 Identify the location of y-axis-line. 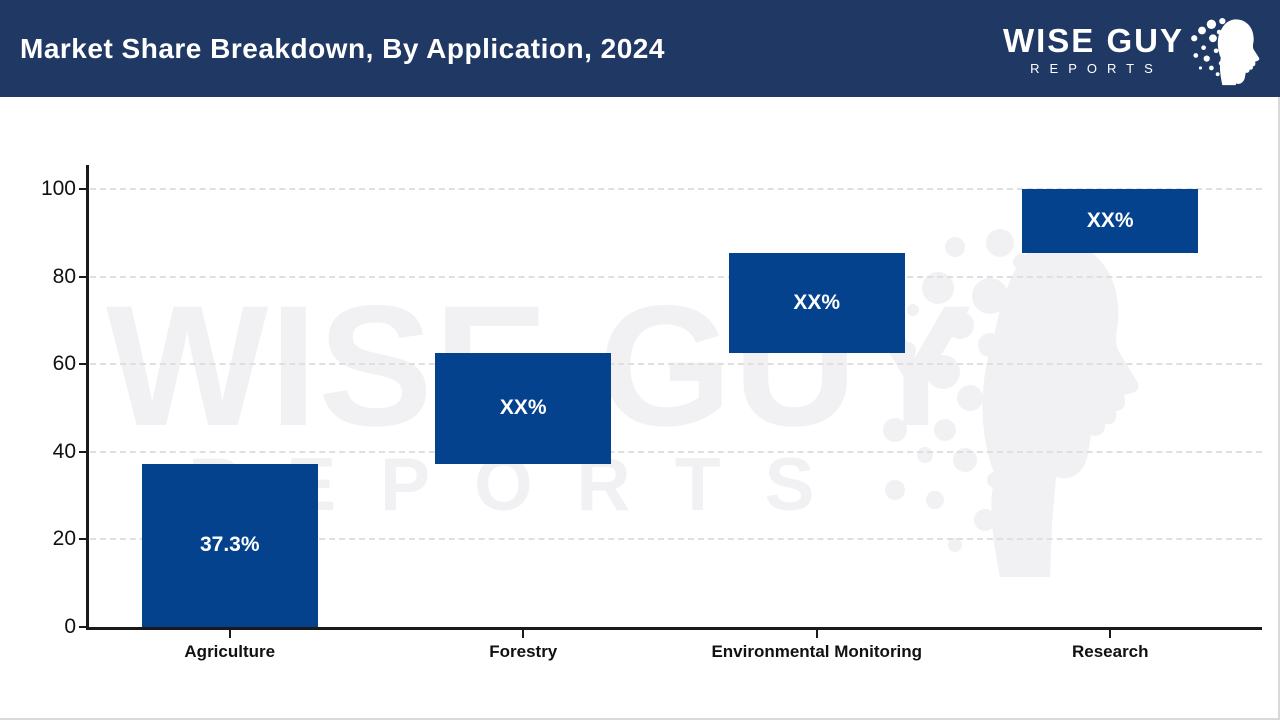
(87, 397).